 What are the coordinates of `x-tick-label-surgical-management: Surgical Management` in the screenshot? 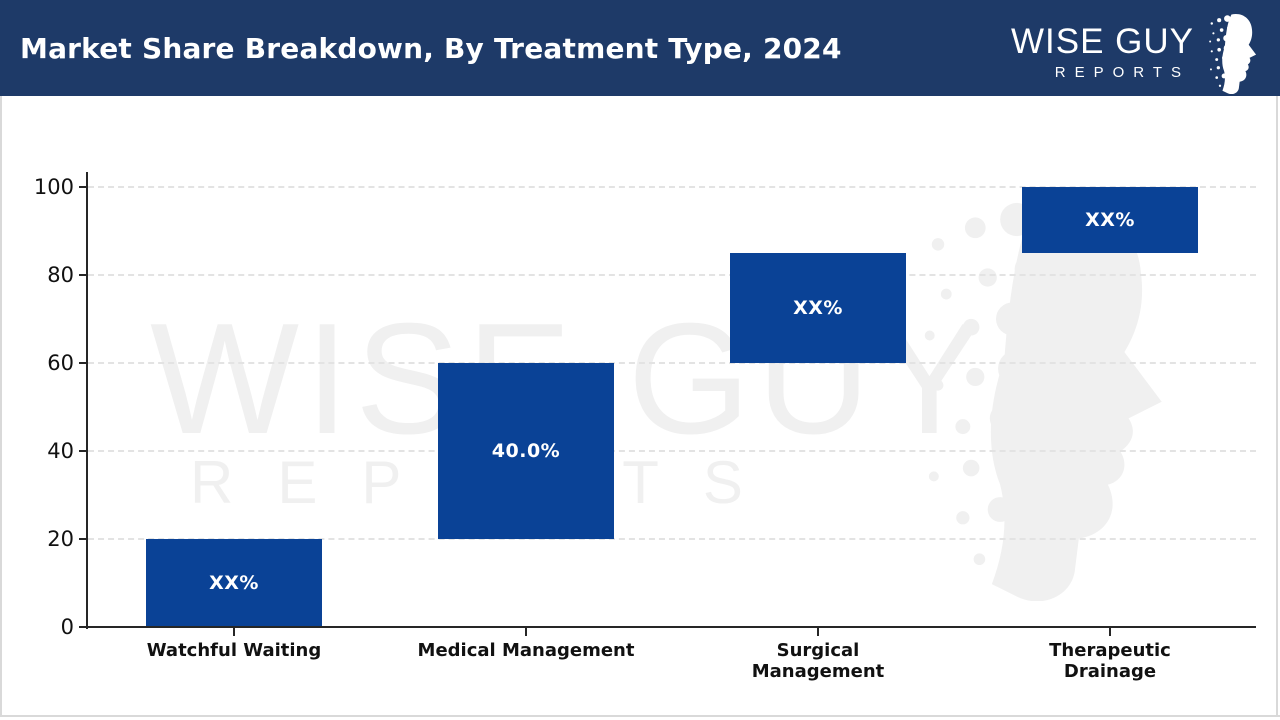 It's located at (818, 661).